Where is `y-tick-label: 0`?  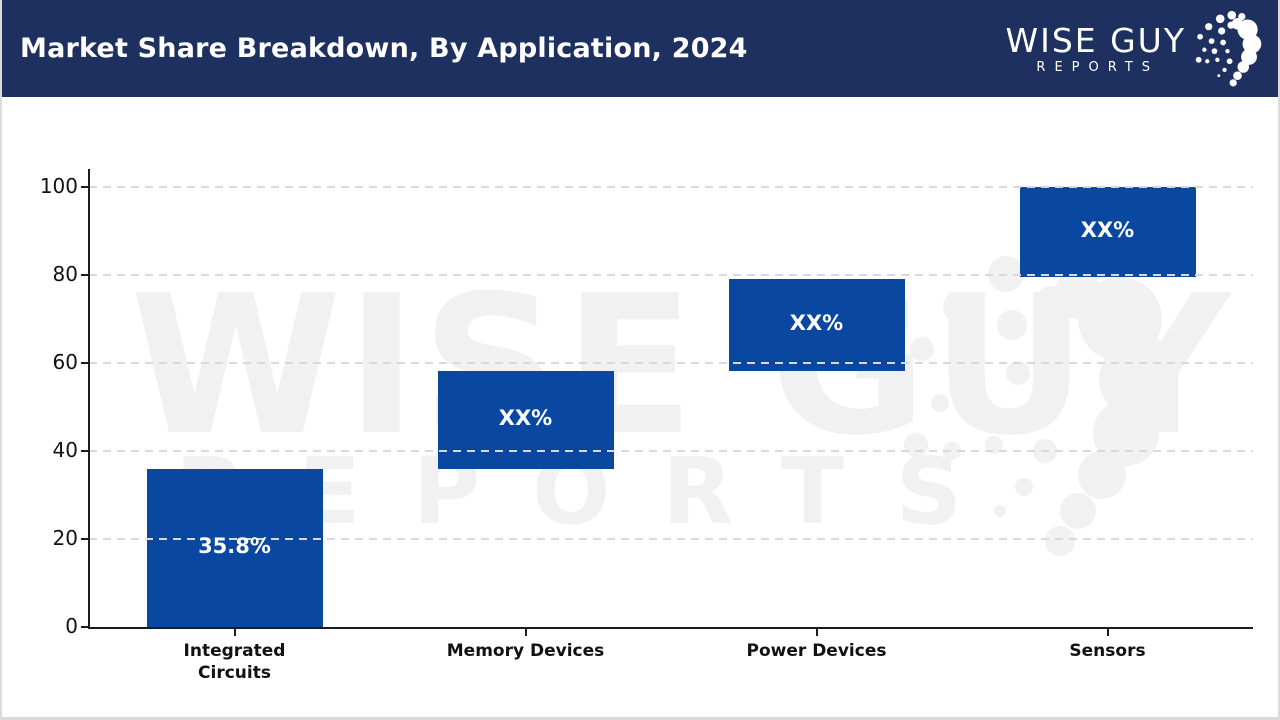
y-tick-label: 0 is located at coordinates (71, 626).